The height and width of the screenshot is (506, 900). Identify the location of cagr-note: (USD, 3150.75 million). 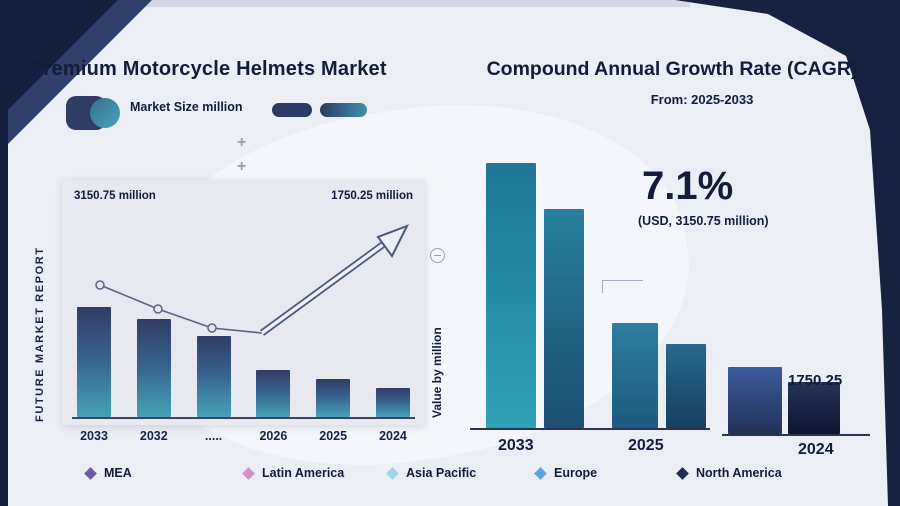
(703, 221).